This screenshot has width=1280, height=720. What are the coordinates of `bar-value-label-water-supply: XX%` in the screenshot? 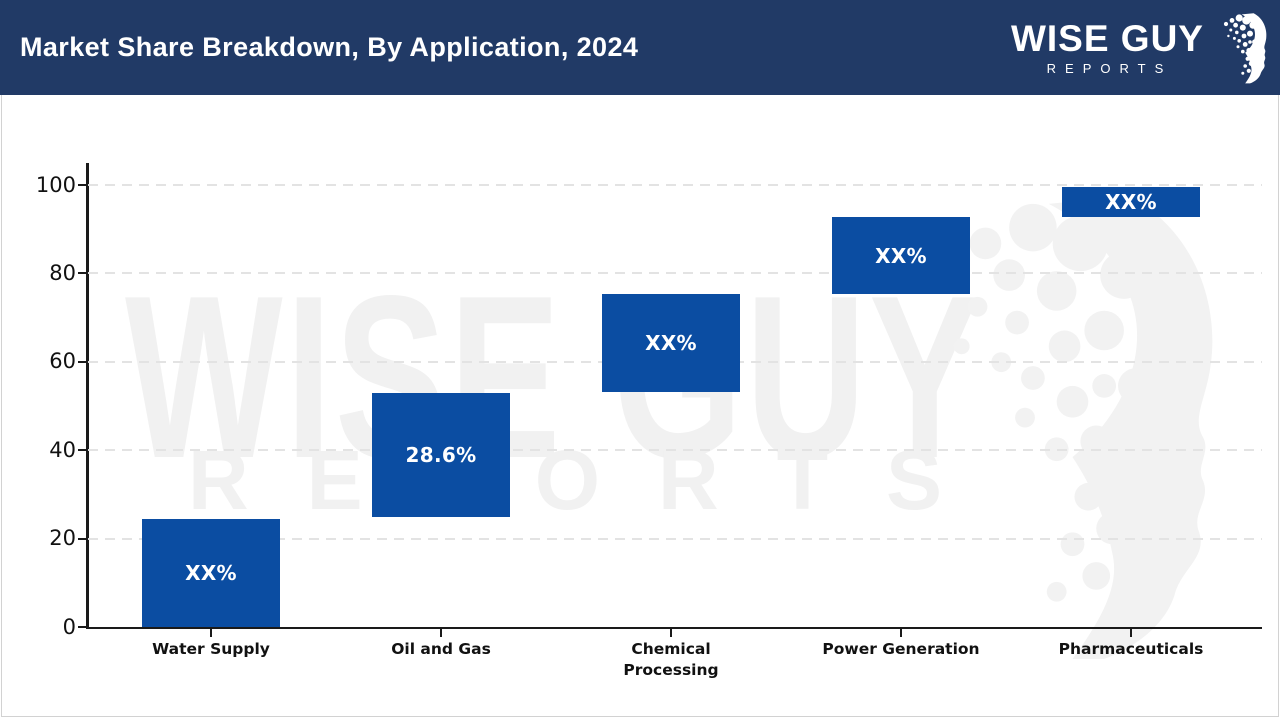 It's located at (211, 572).